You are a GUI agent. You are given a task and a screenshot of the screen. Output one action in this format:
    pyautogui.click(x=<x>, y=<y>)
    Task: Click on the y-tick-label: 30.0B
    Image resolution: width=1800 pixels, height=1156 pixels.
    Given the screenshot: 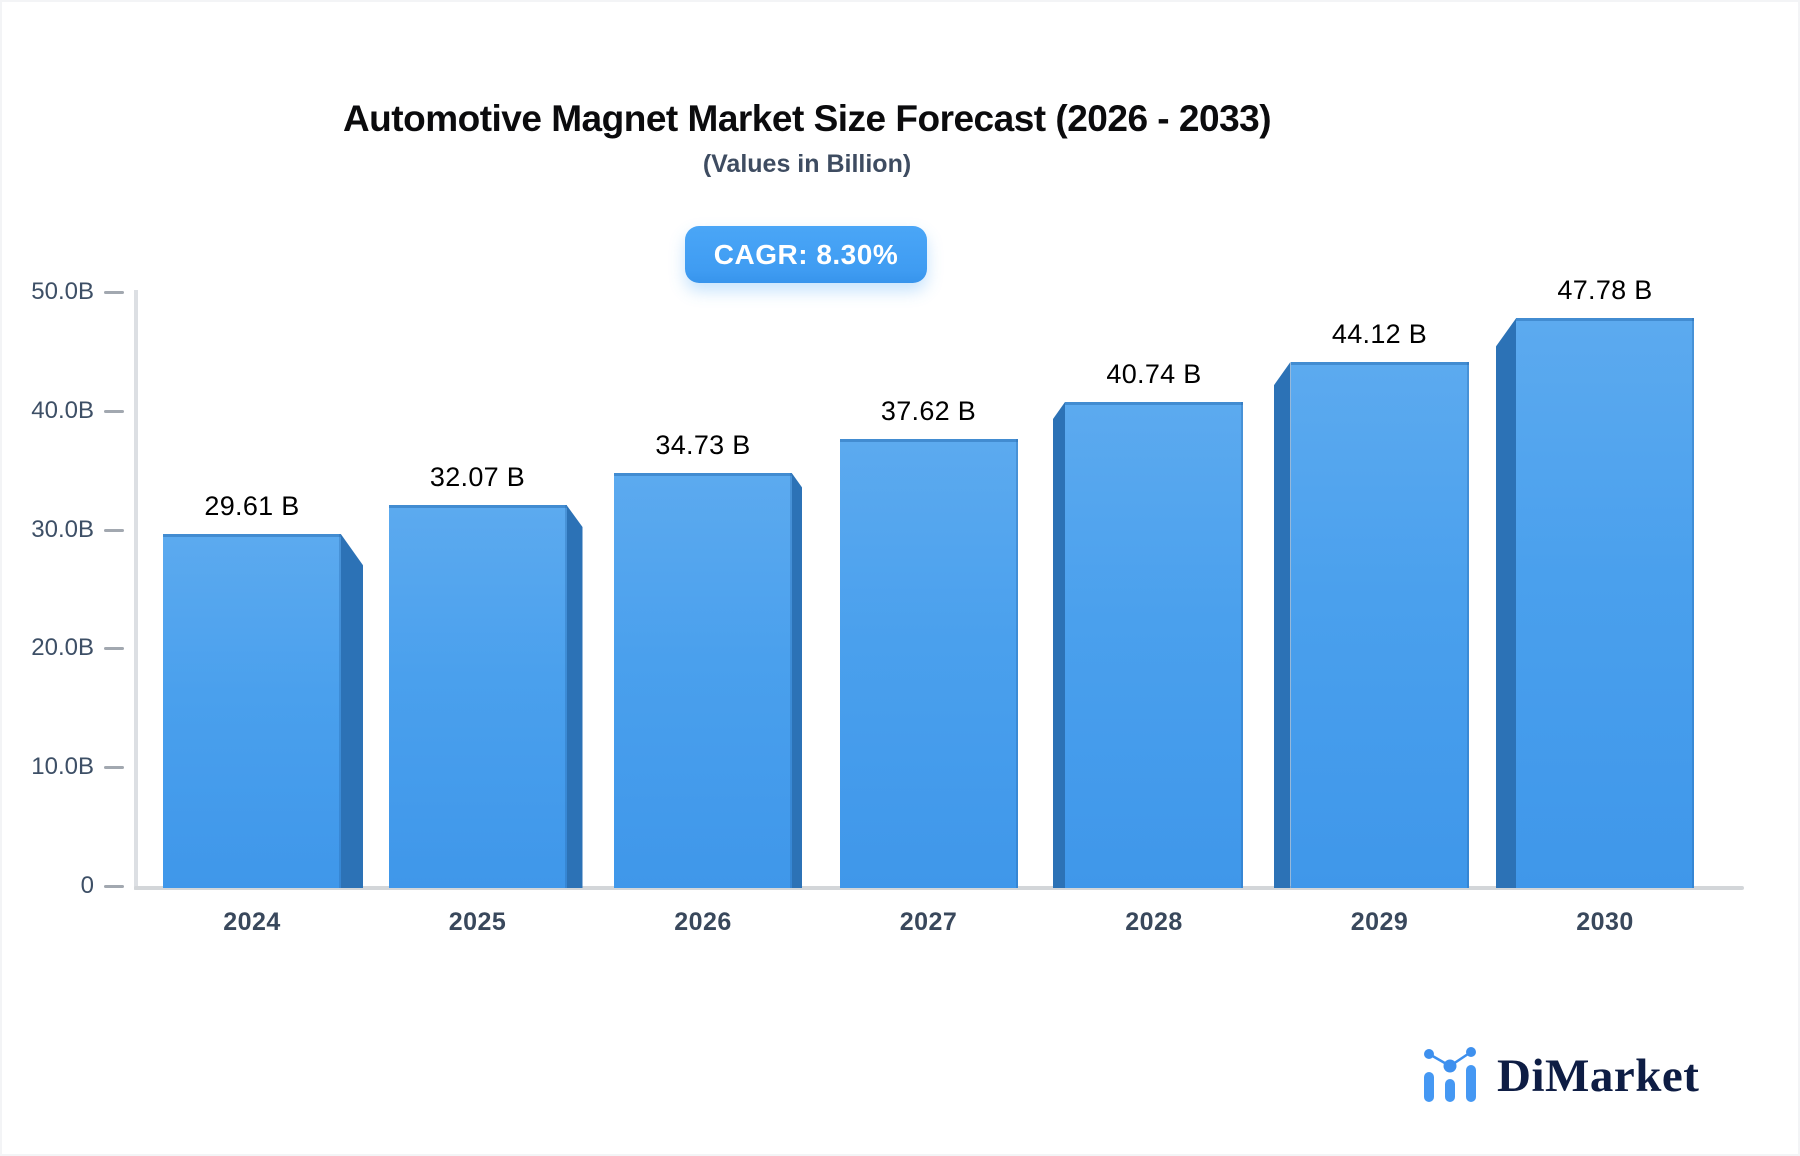 What is the action you would take?
    pyautogui.click(x=62, y=529)
    